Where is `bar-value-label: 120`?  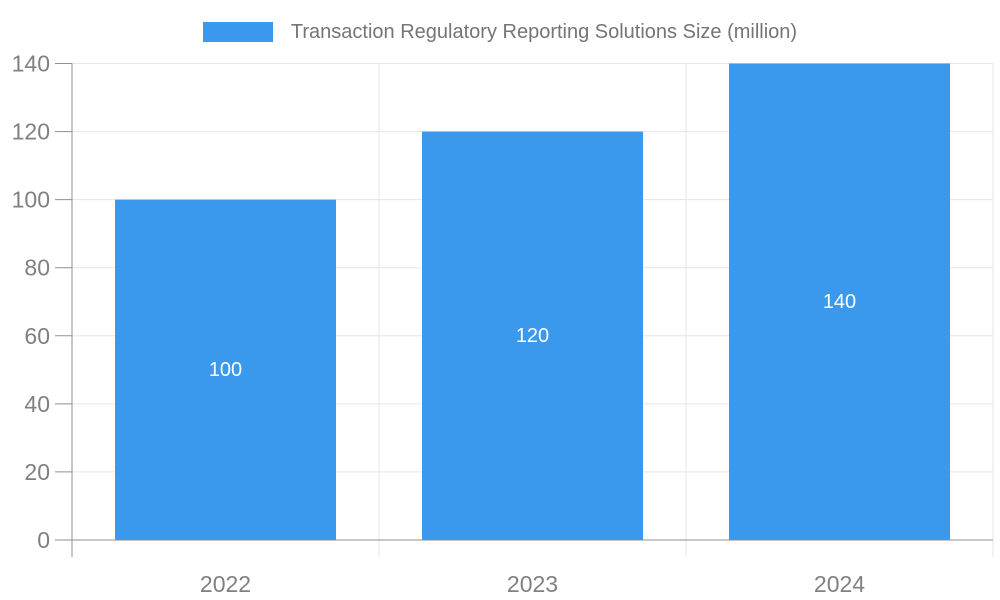
bar-value-label: 120 is located at coordinates (532, 336).